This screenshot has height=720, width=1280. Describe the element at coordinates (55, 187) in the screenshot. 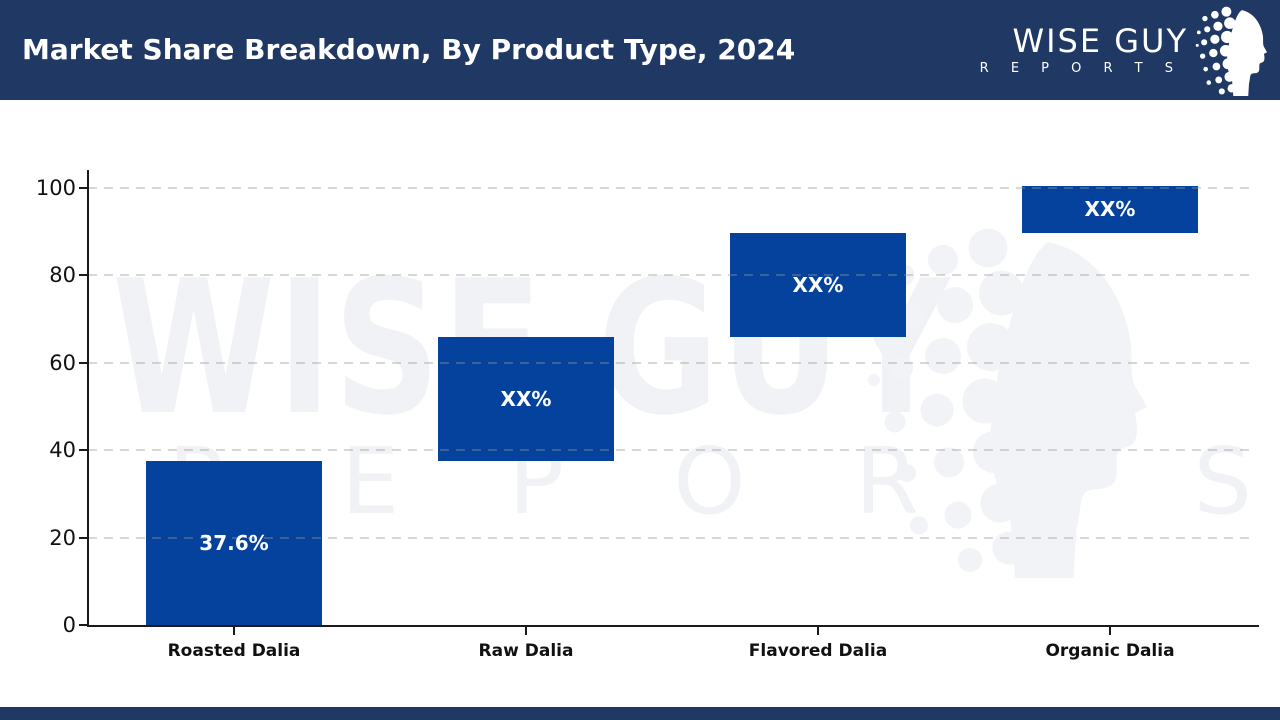

I see `y-tick-label: 100` at that location.